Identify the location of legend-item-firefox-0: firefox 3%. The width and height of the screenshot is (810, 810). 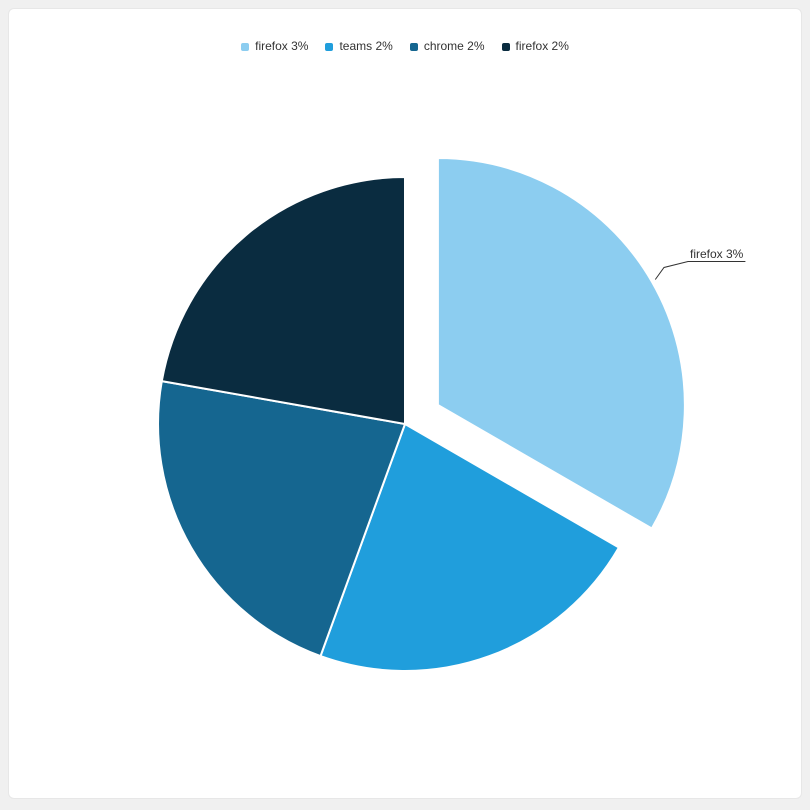
(274, 46).